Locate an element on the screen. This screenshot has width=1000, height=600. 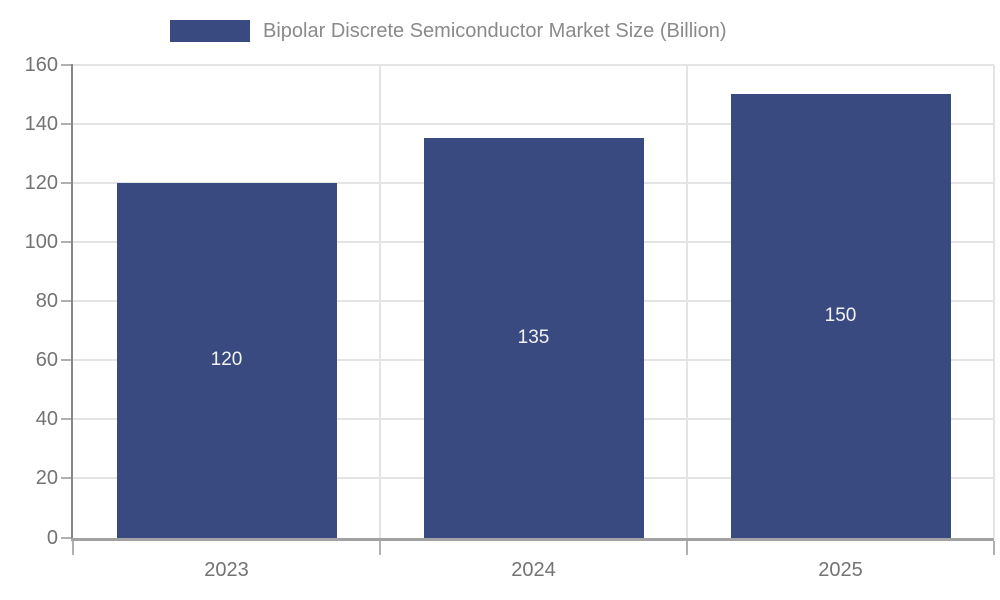
y-tick-label: 80 is located at coordinates (46, 301).